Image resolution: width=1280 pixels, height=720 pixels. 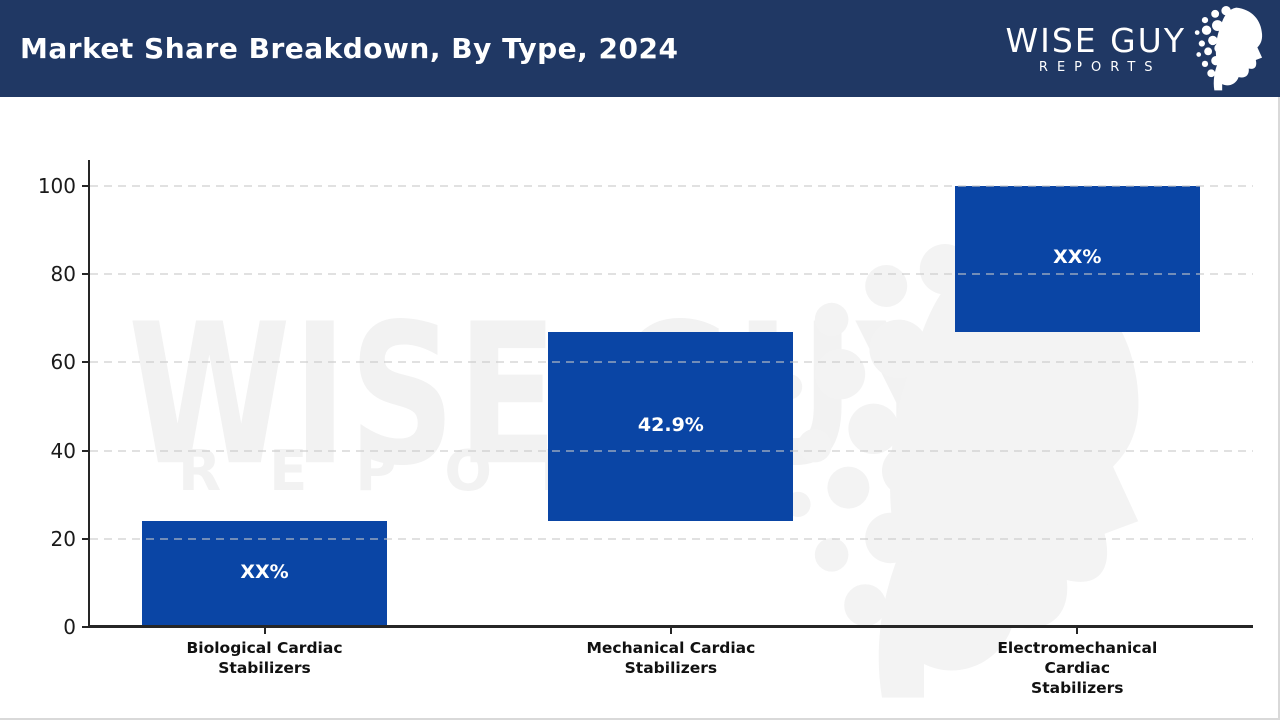 What do you see at coordinates (349, 48) in the screenshot?
I see `page-title: Market Share Breakdown, By Type, 2024` at bounding box center [349, 48].